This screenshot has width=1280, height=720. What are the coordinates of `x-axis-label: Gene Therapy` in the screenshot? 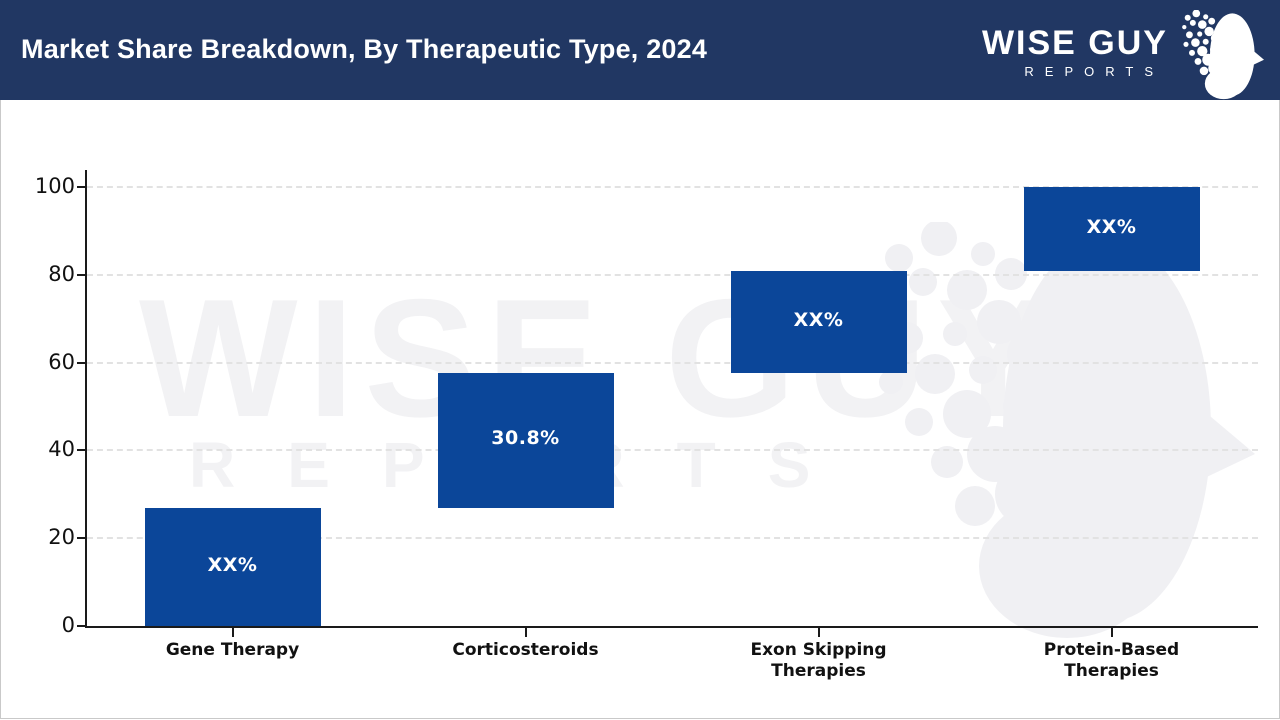 It's located at (232, 650).